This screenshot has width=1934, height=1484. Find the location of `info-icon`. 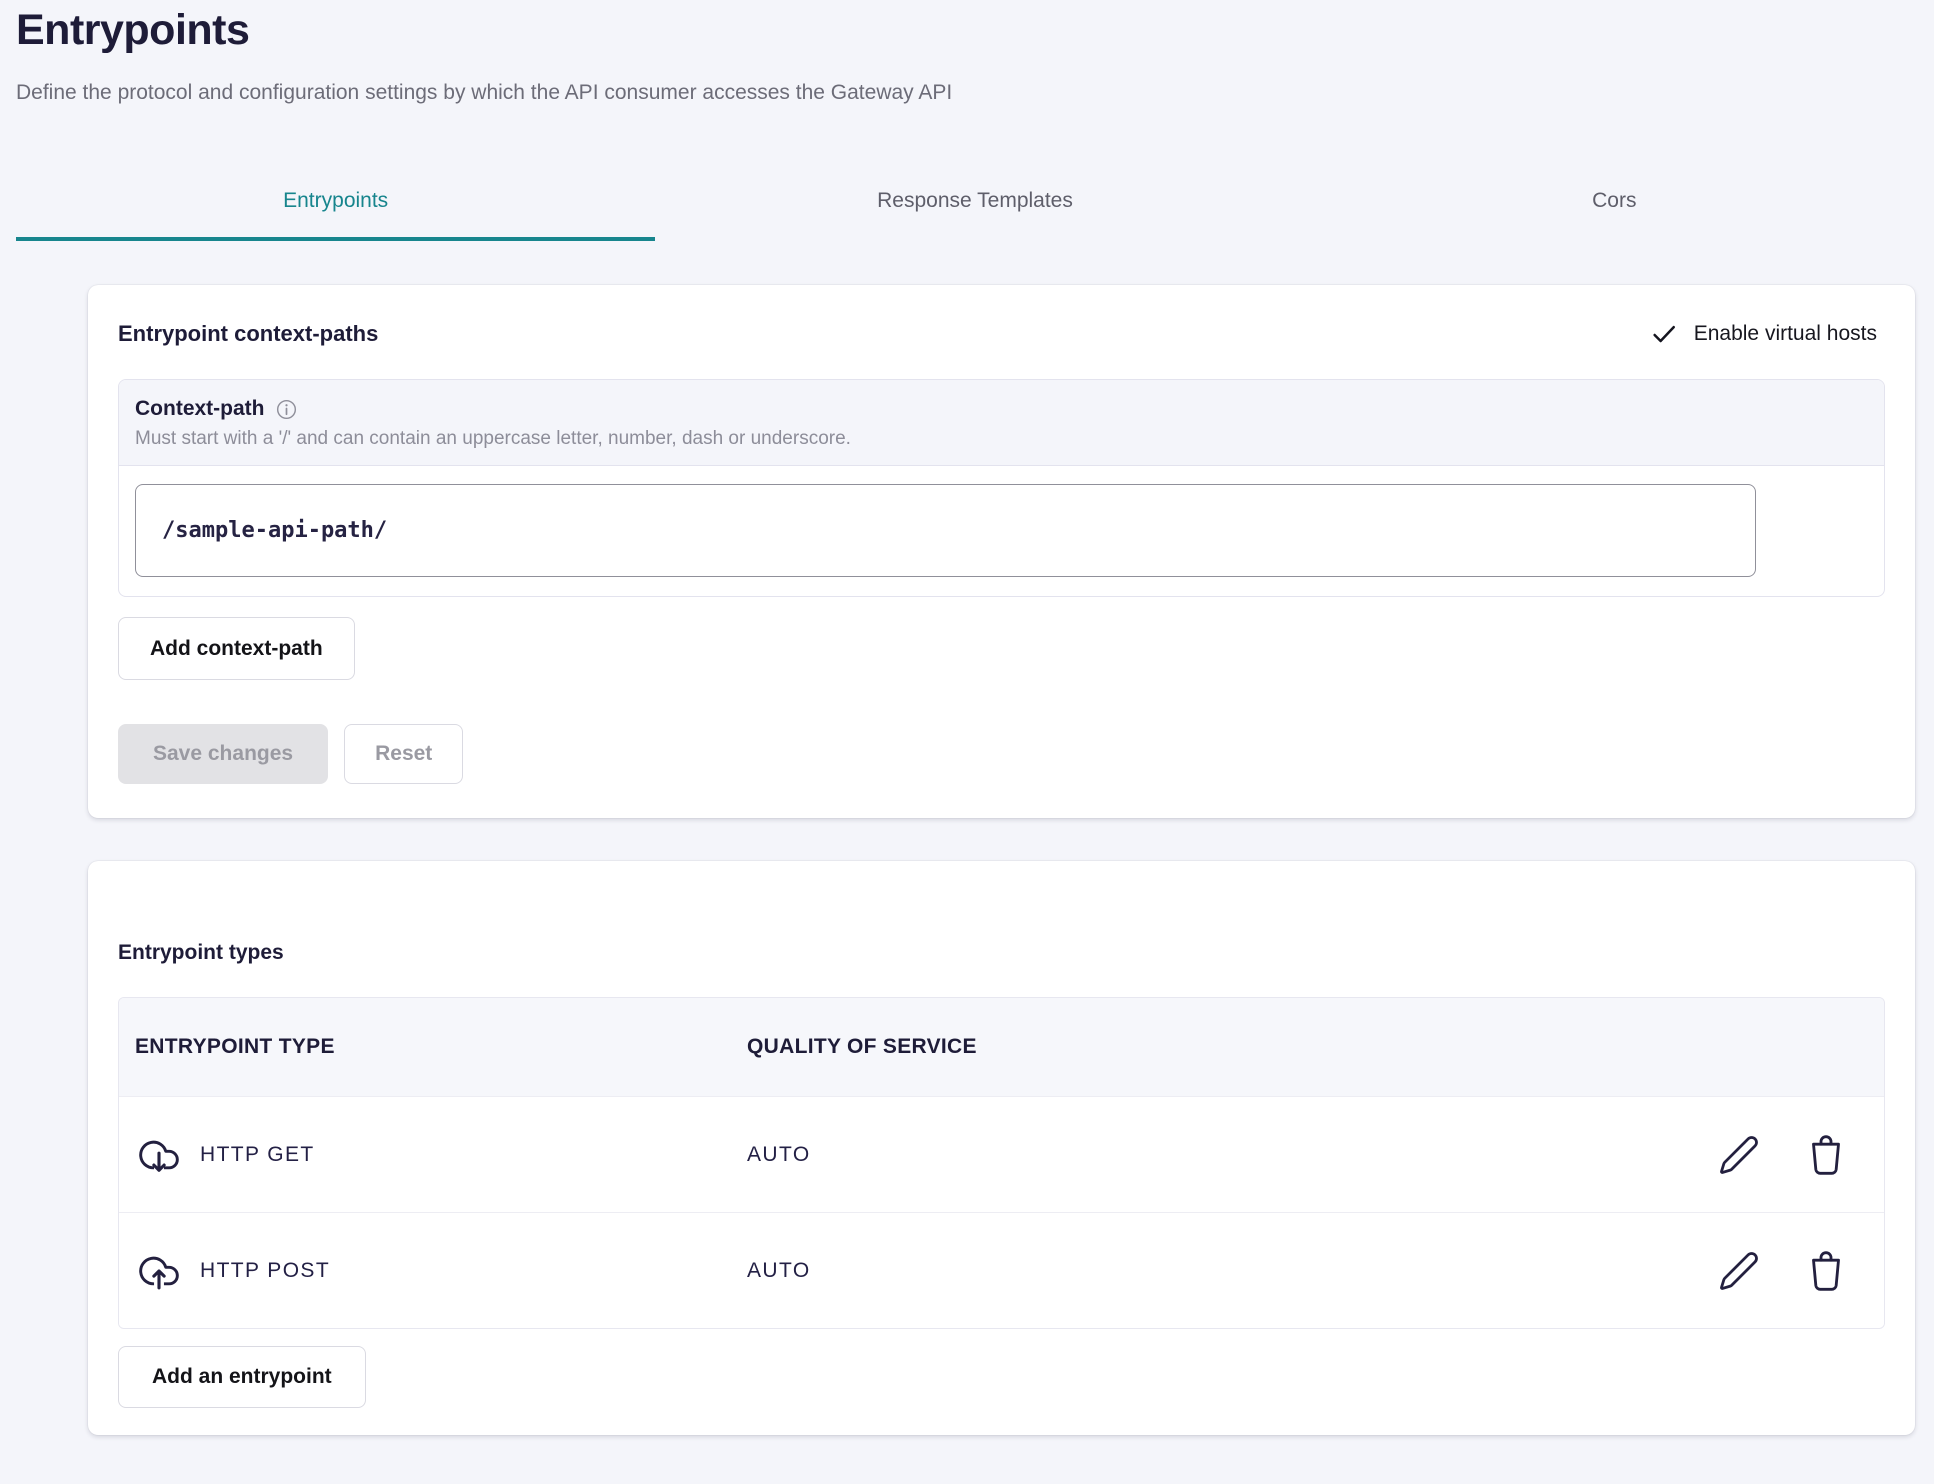

info-icon is located at coordinates (286, 409).